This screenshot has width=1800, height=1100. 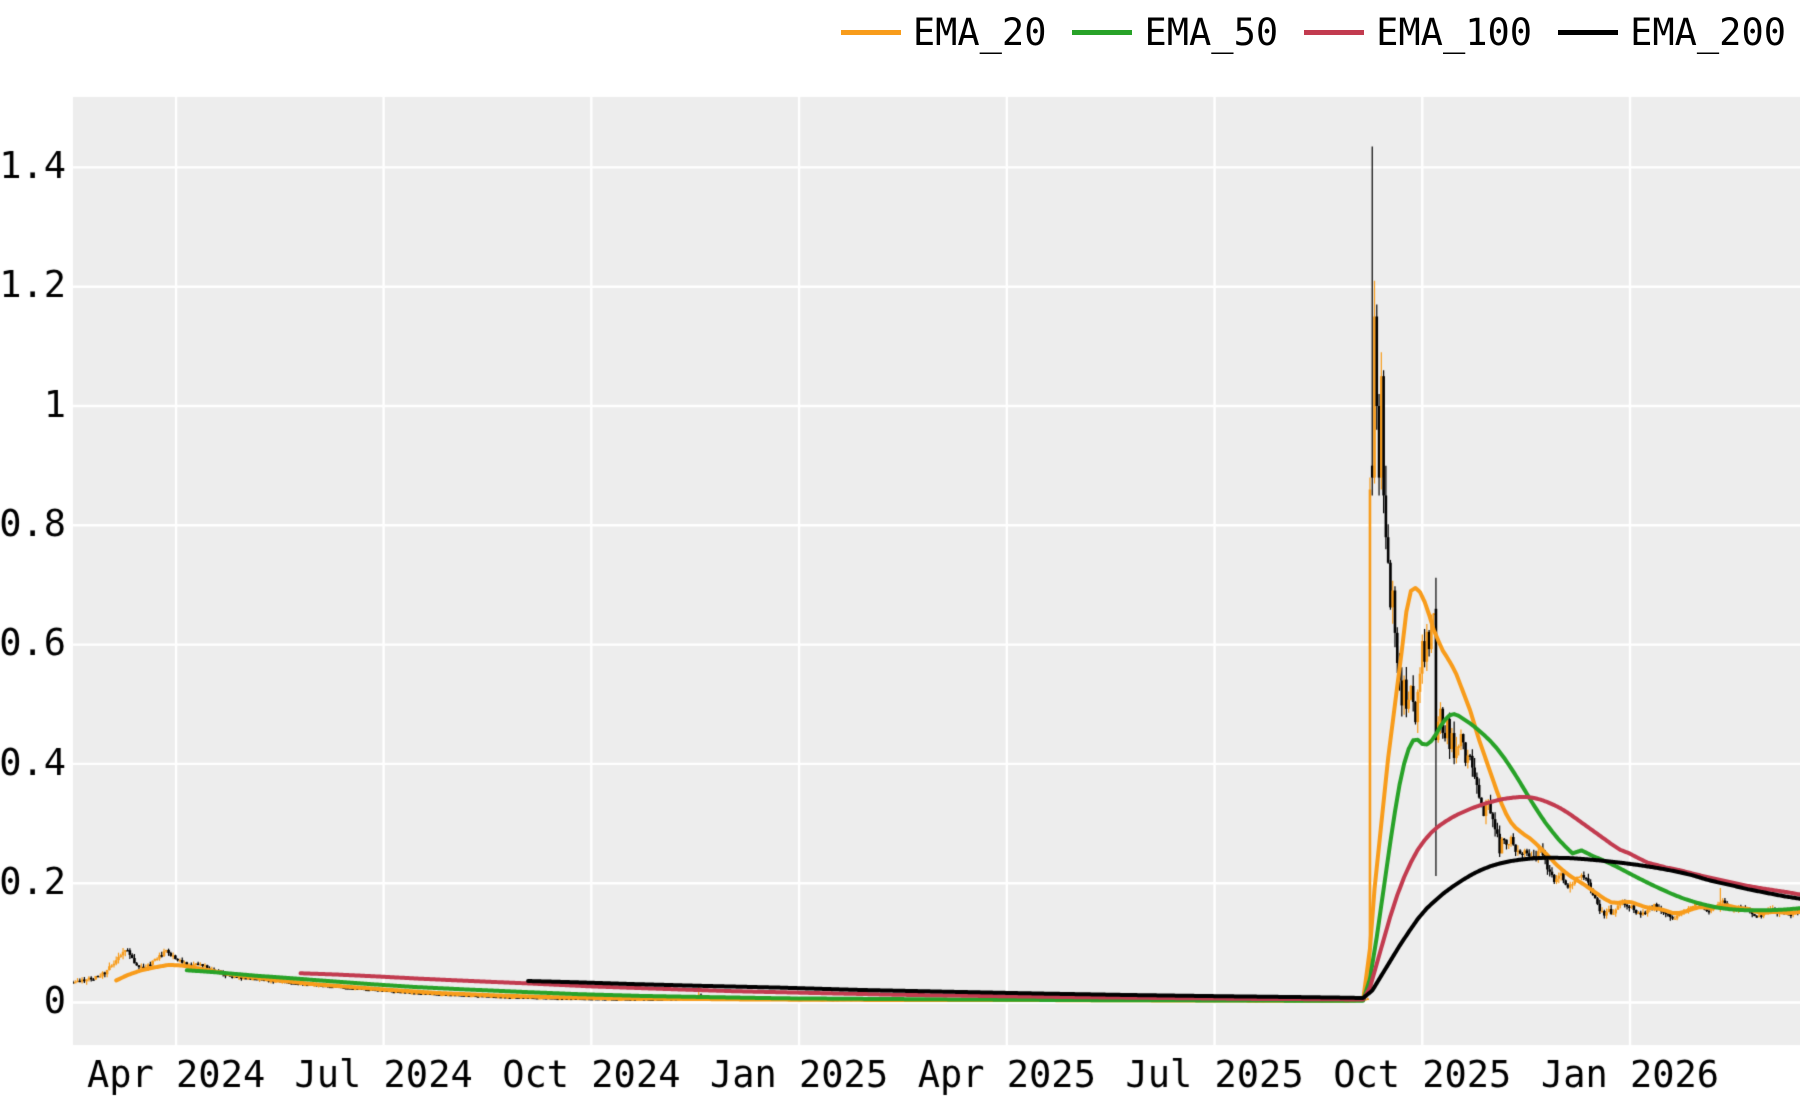 I want to click on legend-item-ema-100: EMA_100, so click(x=1418, y=32).